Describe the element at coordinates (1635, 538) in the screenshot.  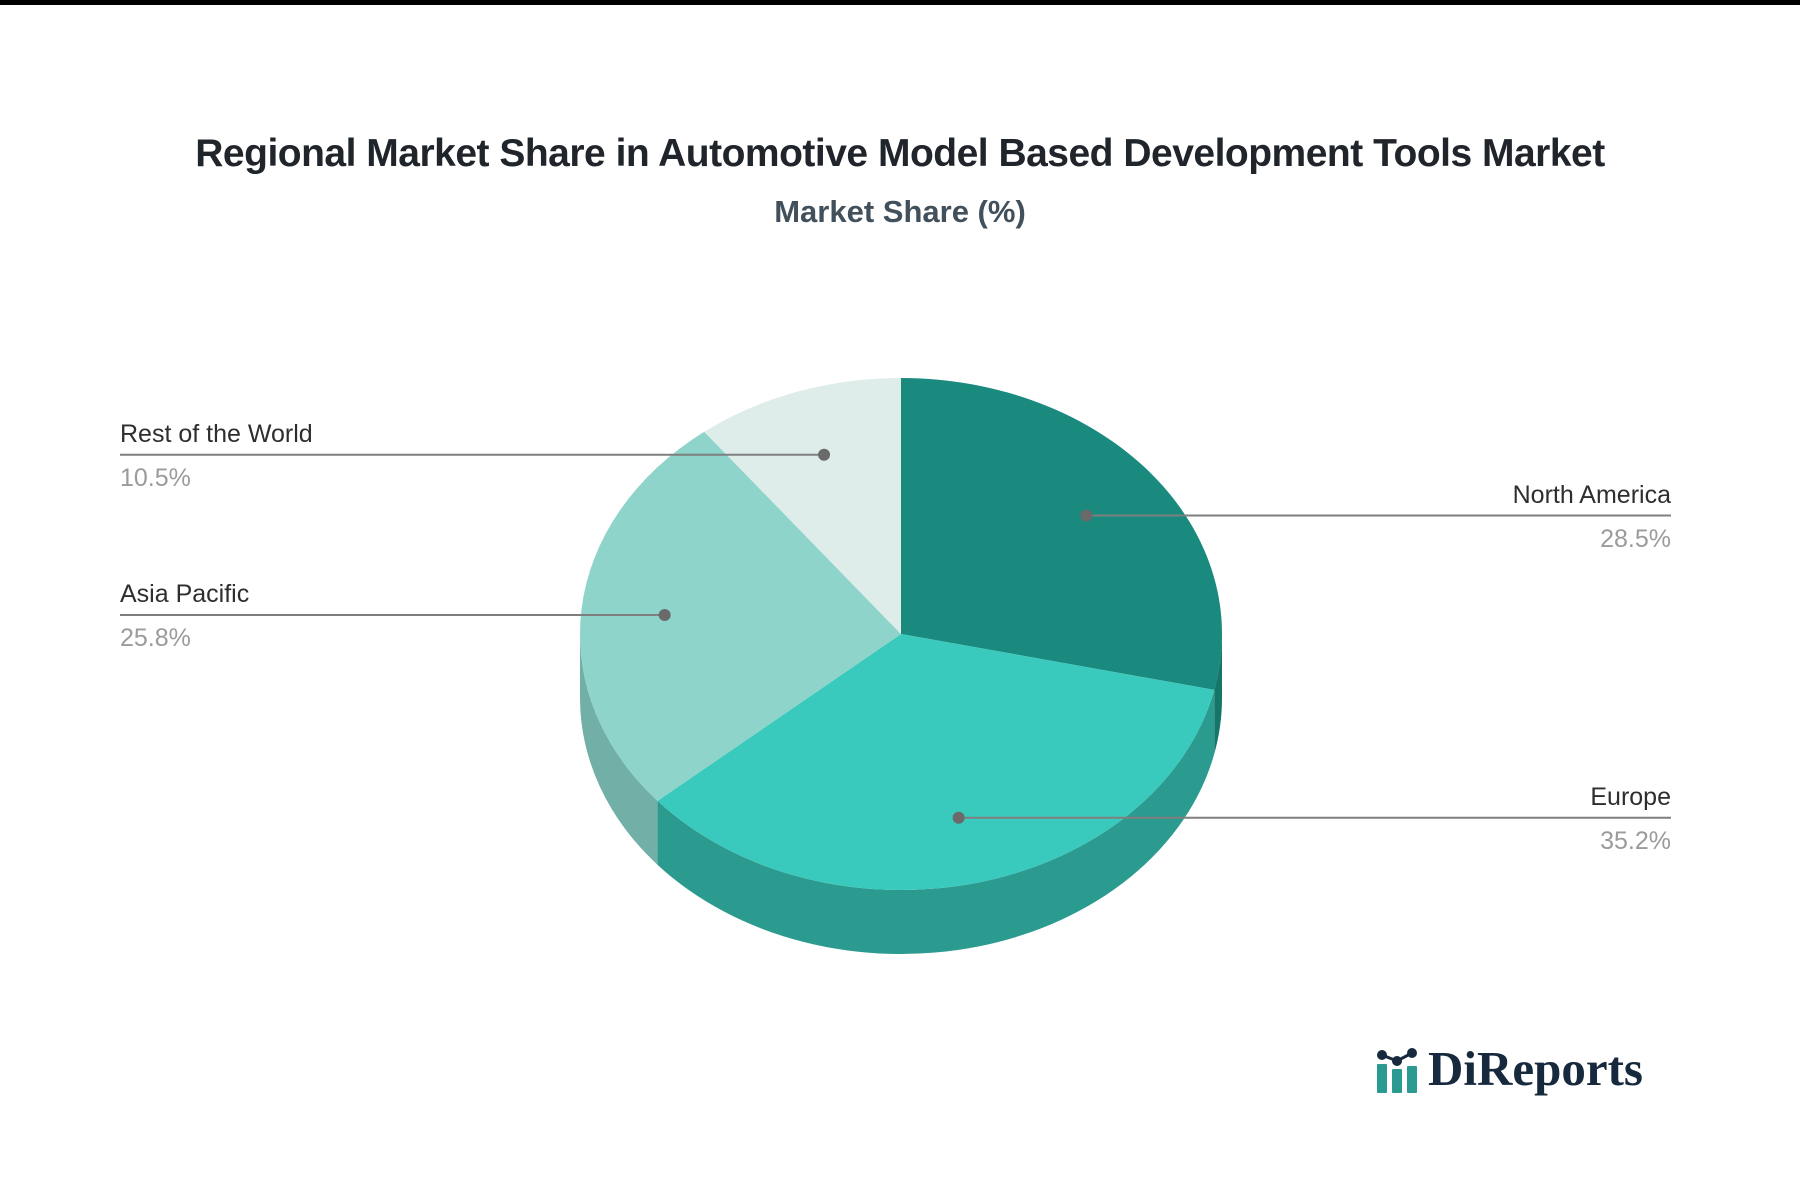
I see `label-value: 28.5%` at that location.